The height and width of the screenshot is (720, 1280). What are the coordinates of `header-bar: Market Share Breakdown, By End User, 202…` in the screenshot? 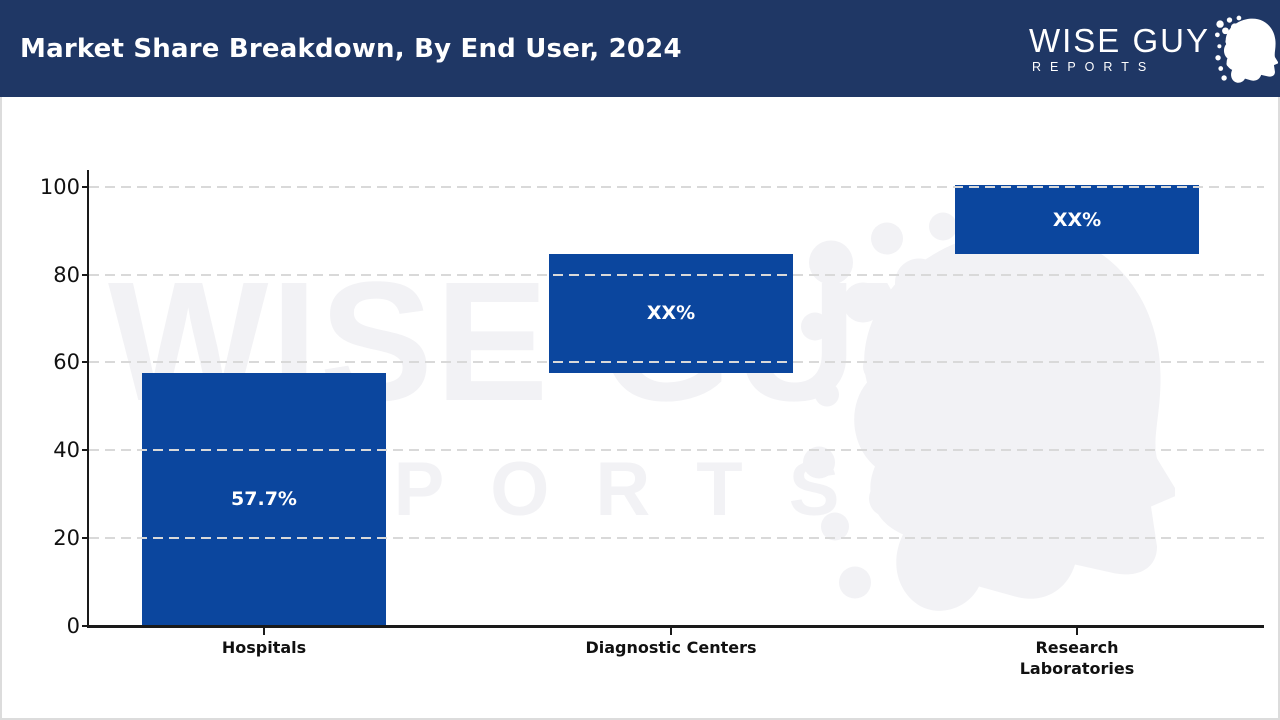 It's located at (640, 48).